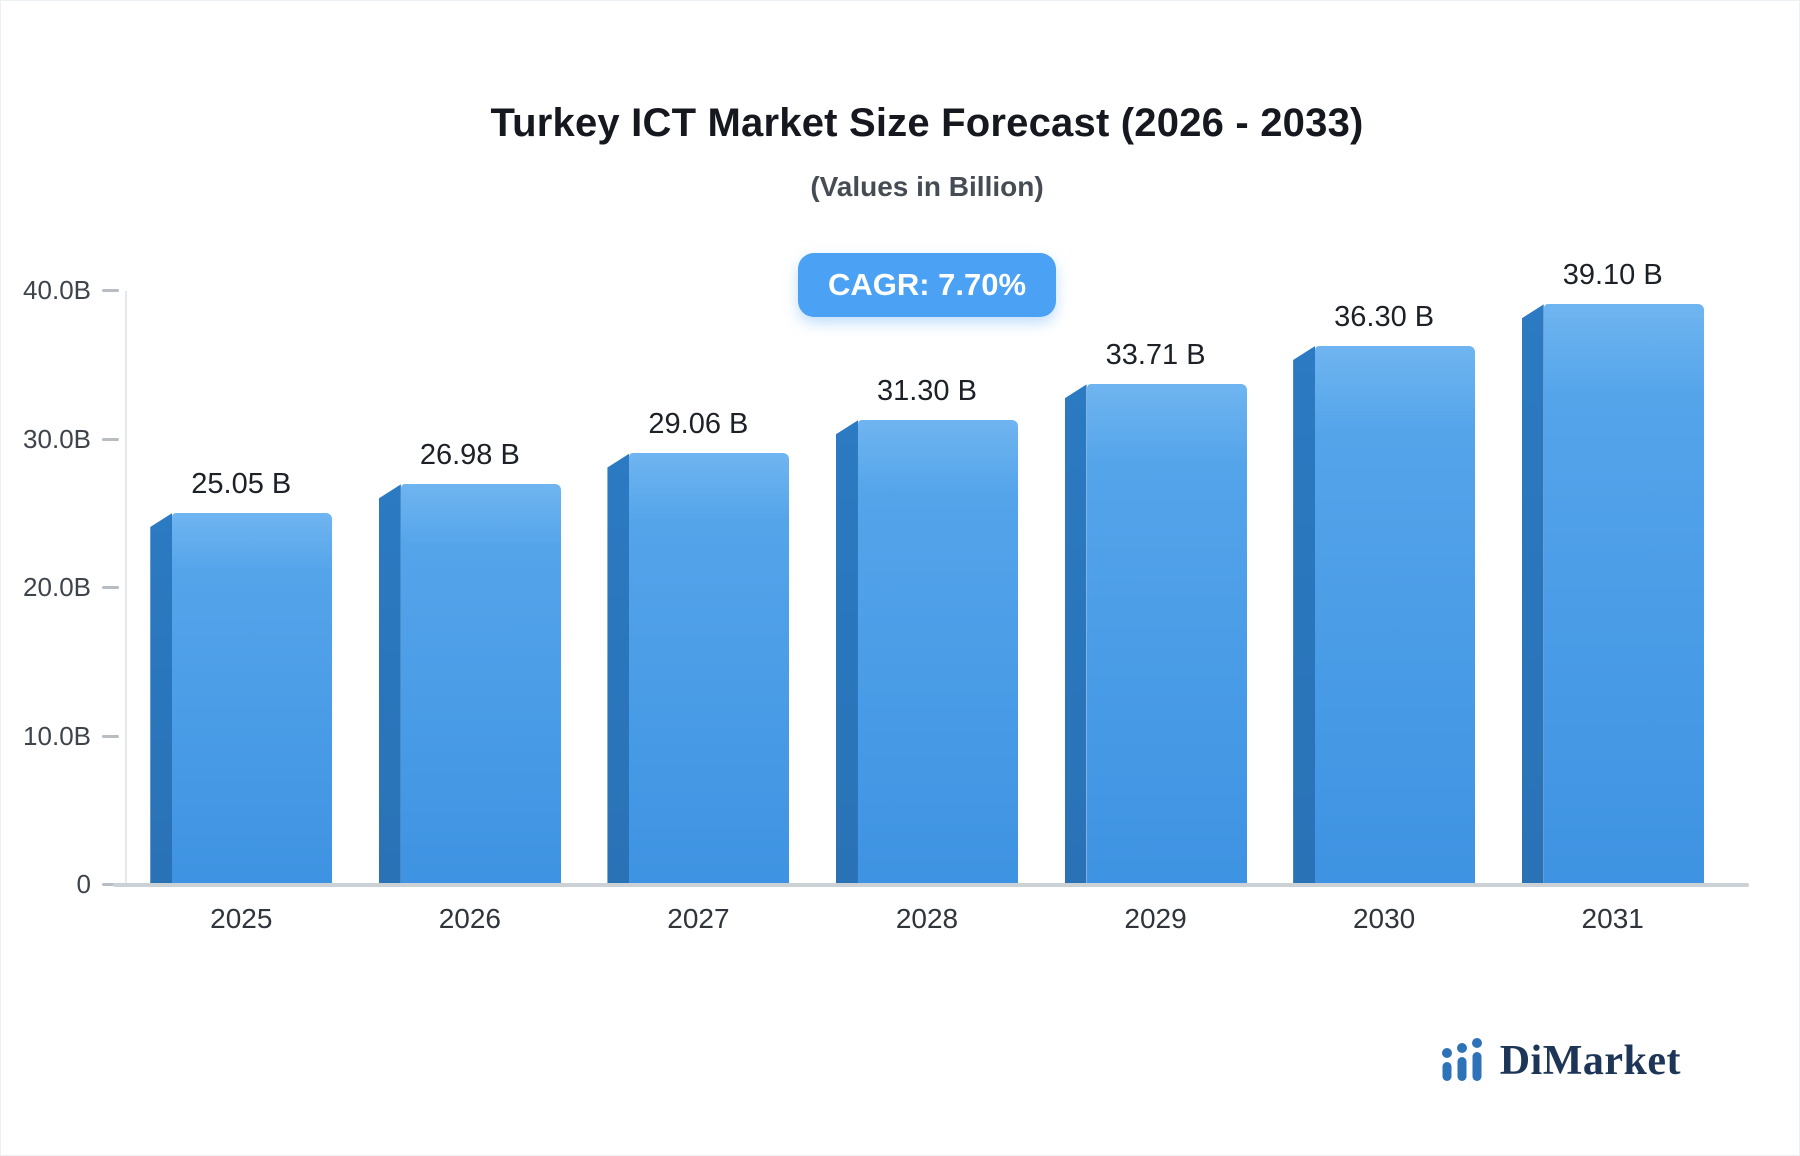 The height and width of the screenshot is (1156, 1800). What do you see at coordinates (1155, 918) in the screenshot?
I see `x-axis-label: 2029` at bounding box center [1155, 918].